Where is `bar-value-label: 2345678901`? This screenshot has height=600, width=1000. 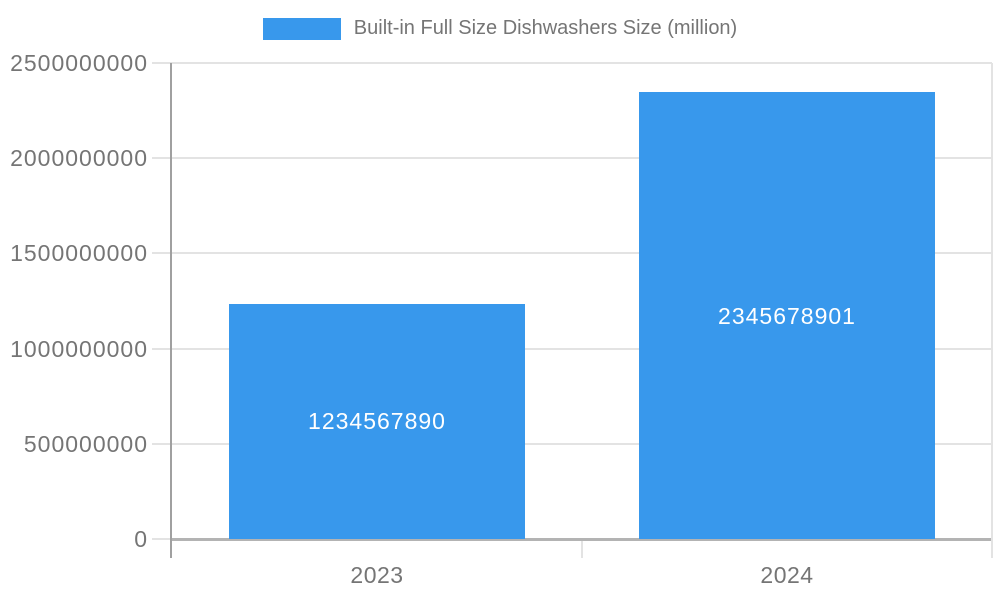
bar-value-label: 2345678901 is located at coordinates (787, 315).